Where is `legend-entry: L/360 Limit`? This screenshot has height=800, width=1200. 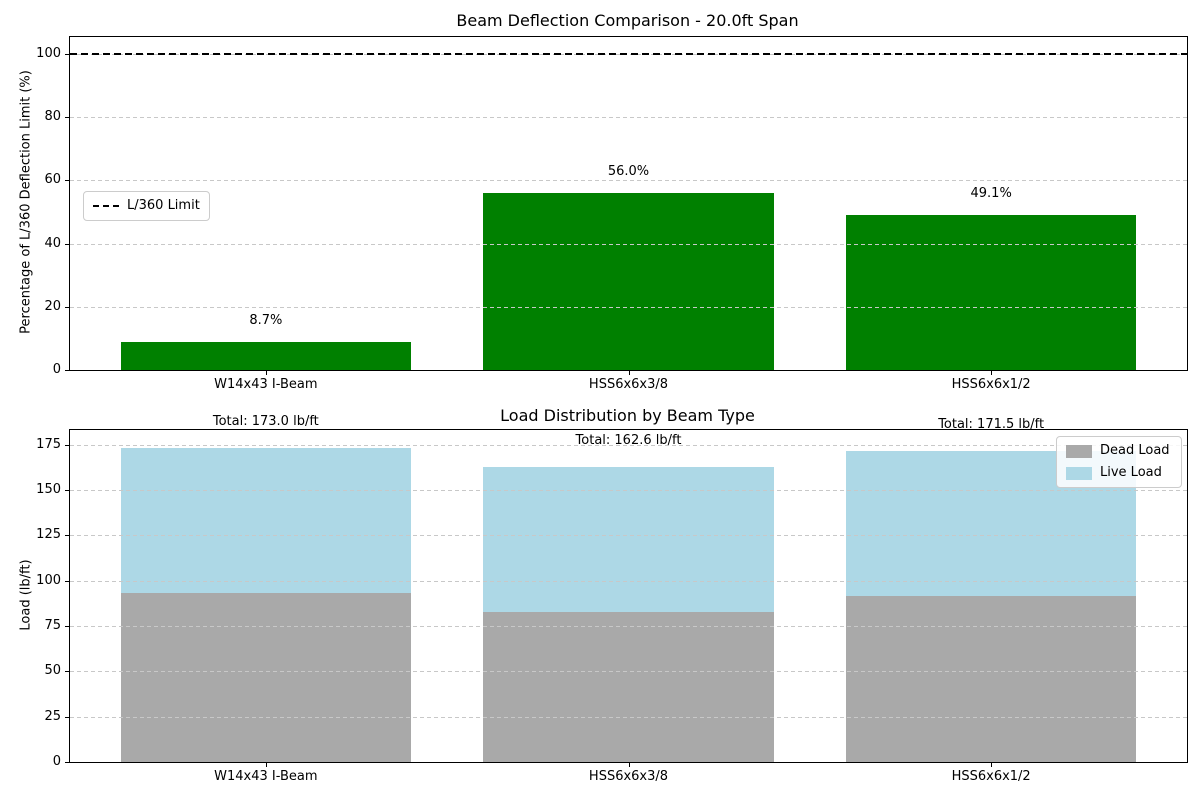
legend-entry: L/360 Limit is located at coordinates (146, 206).